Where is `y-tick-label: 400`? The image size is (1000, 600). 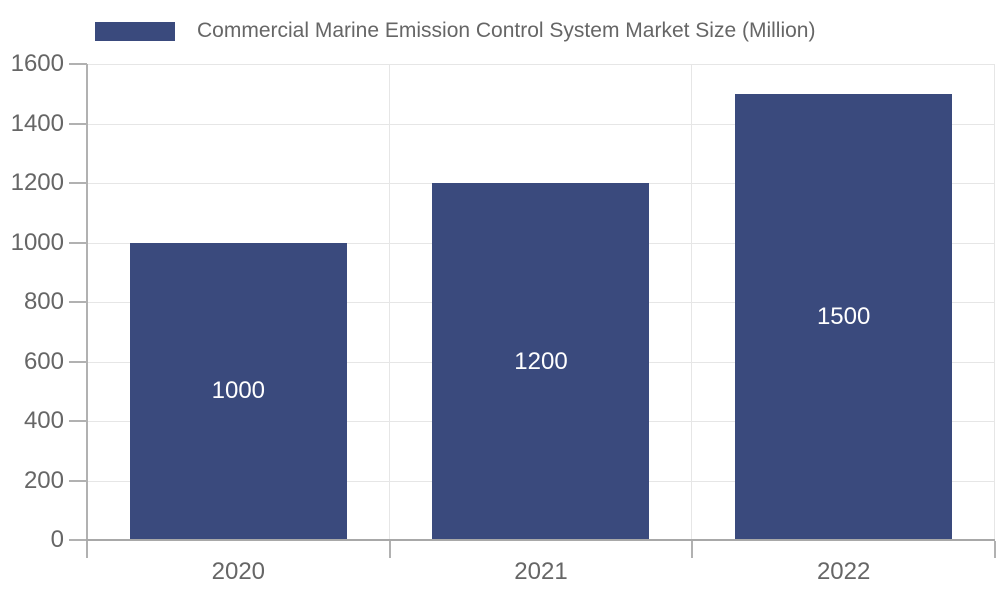
y-tick-label: 400 is located at coordinates (43, 420).